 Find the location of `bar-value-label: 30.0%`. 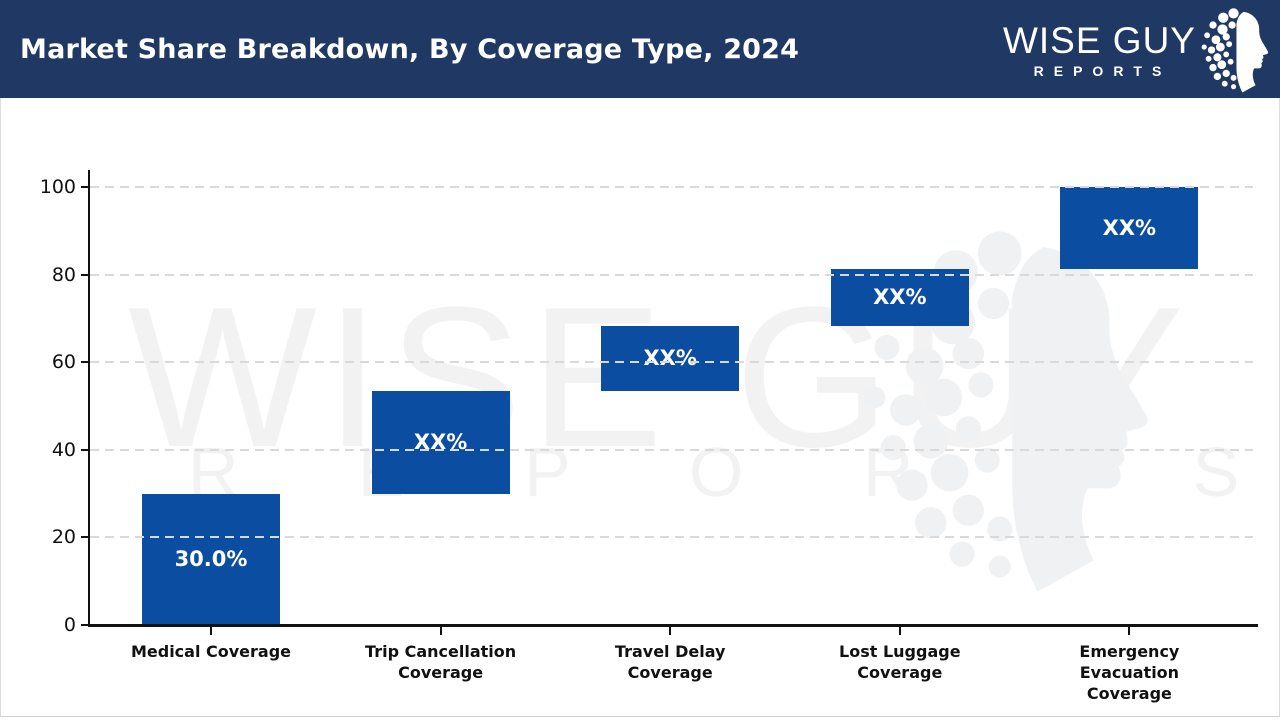

bar-value-label: 30.0% is located at coordinates (211, 559).